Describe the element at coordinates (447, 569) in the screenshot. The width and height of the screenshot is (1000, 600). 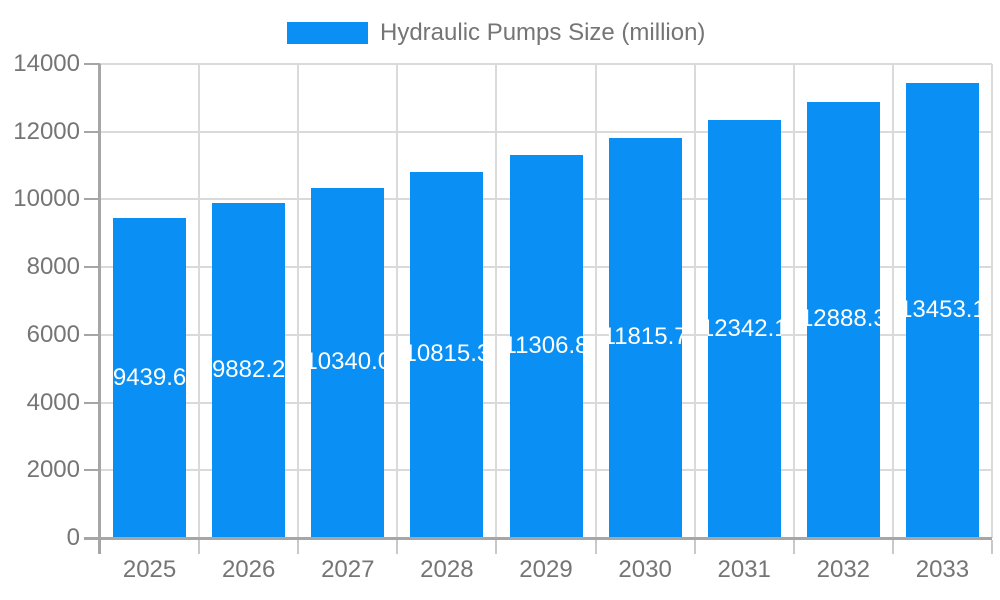
I see `x-axis-label: 2028` at that location.